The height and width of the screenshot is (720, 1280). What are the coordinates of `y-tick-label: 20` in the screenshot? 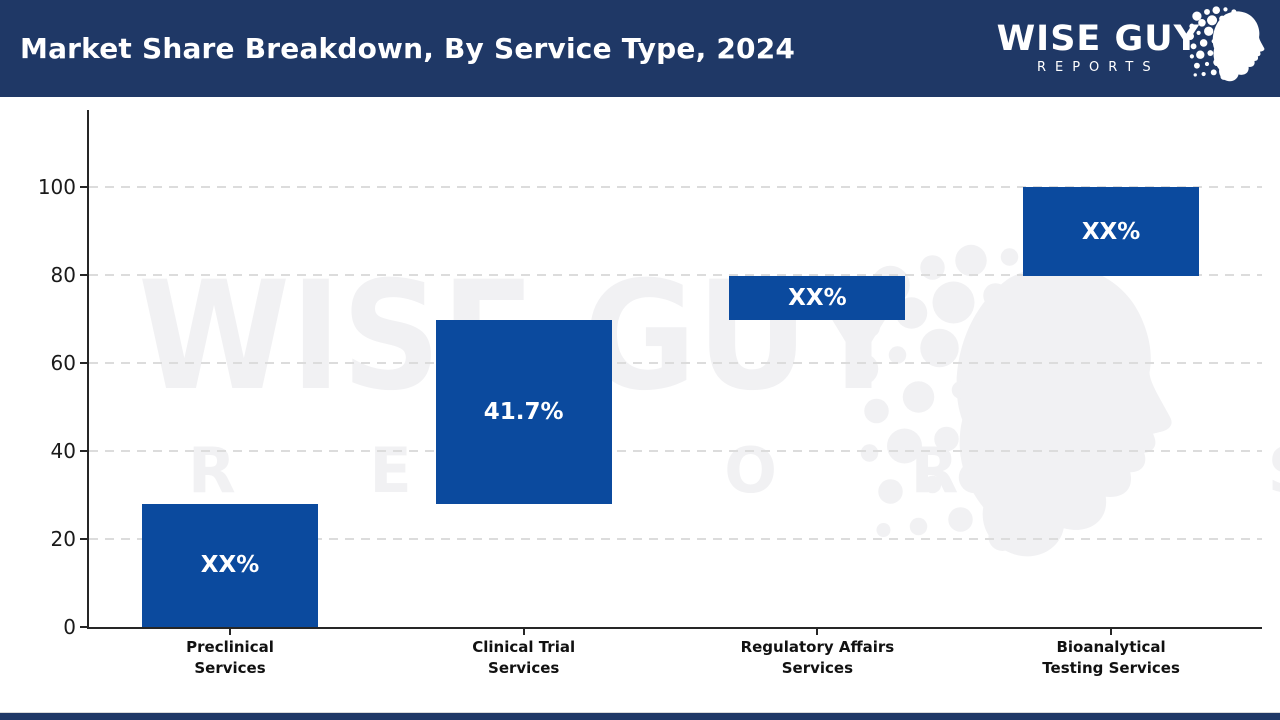 It's located at (63, 539).